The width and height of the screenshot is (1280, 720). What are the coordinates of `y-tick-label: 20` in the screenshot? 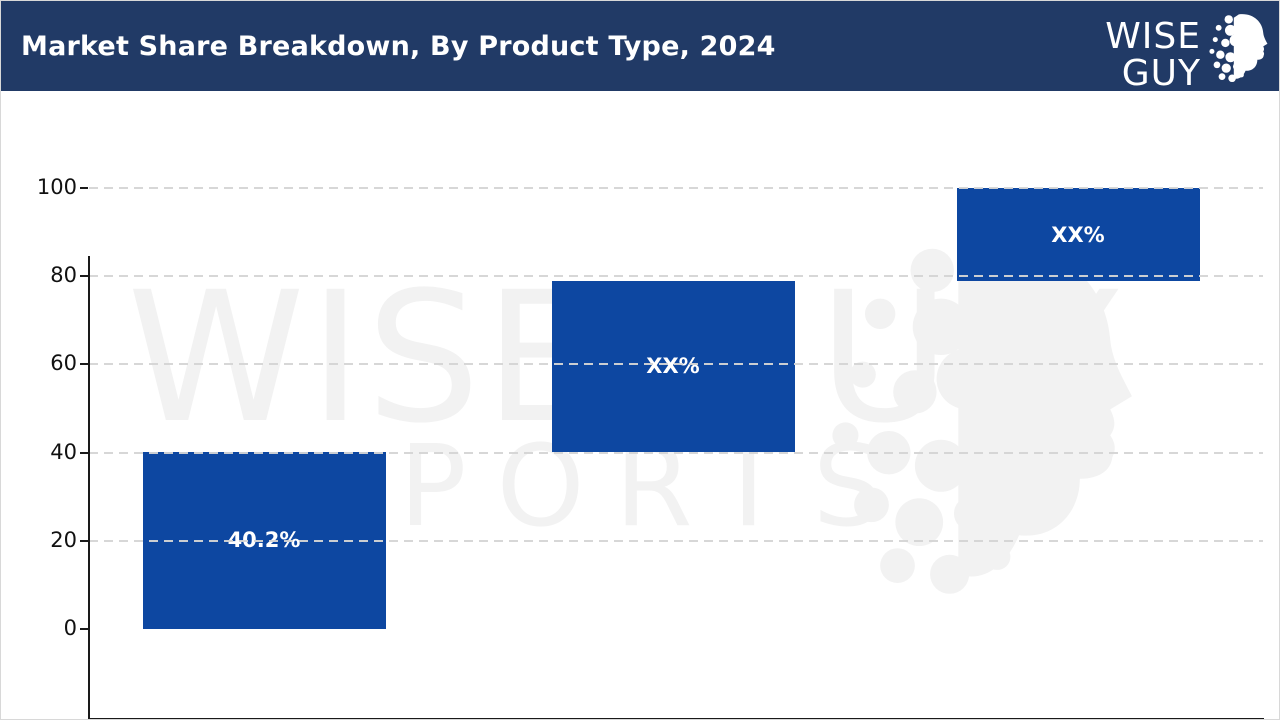 It's located at (63, 539).